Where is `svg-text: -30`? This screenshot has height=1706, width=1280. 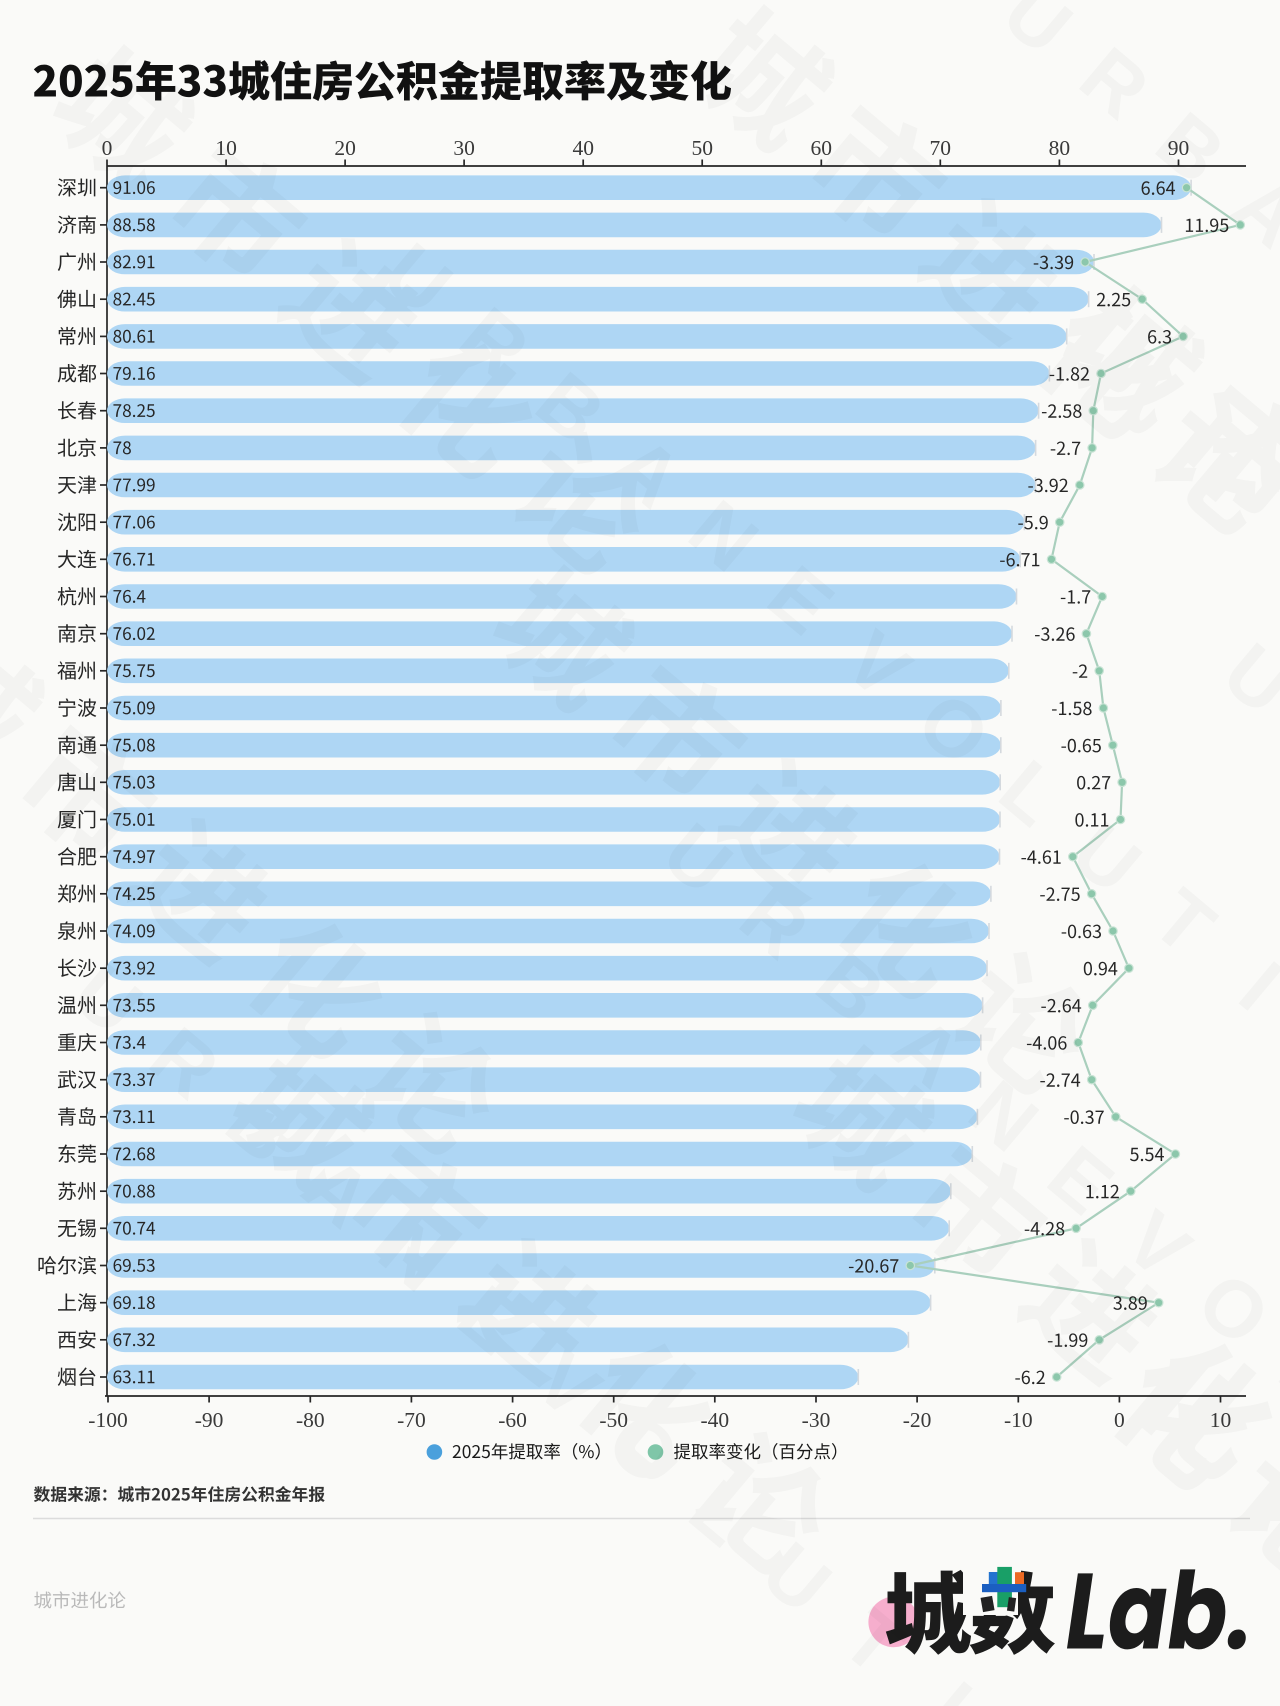 svg-text: -30 is located at coordinates (816, 1420).